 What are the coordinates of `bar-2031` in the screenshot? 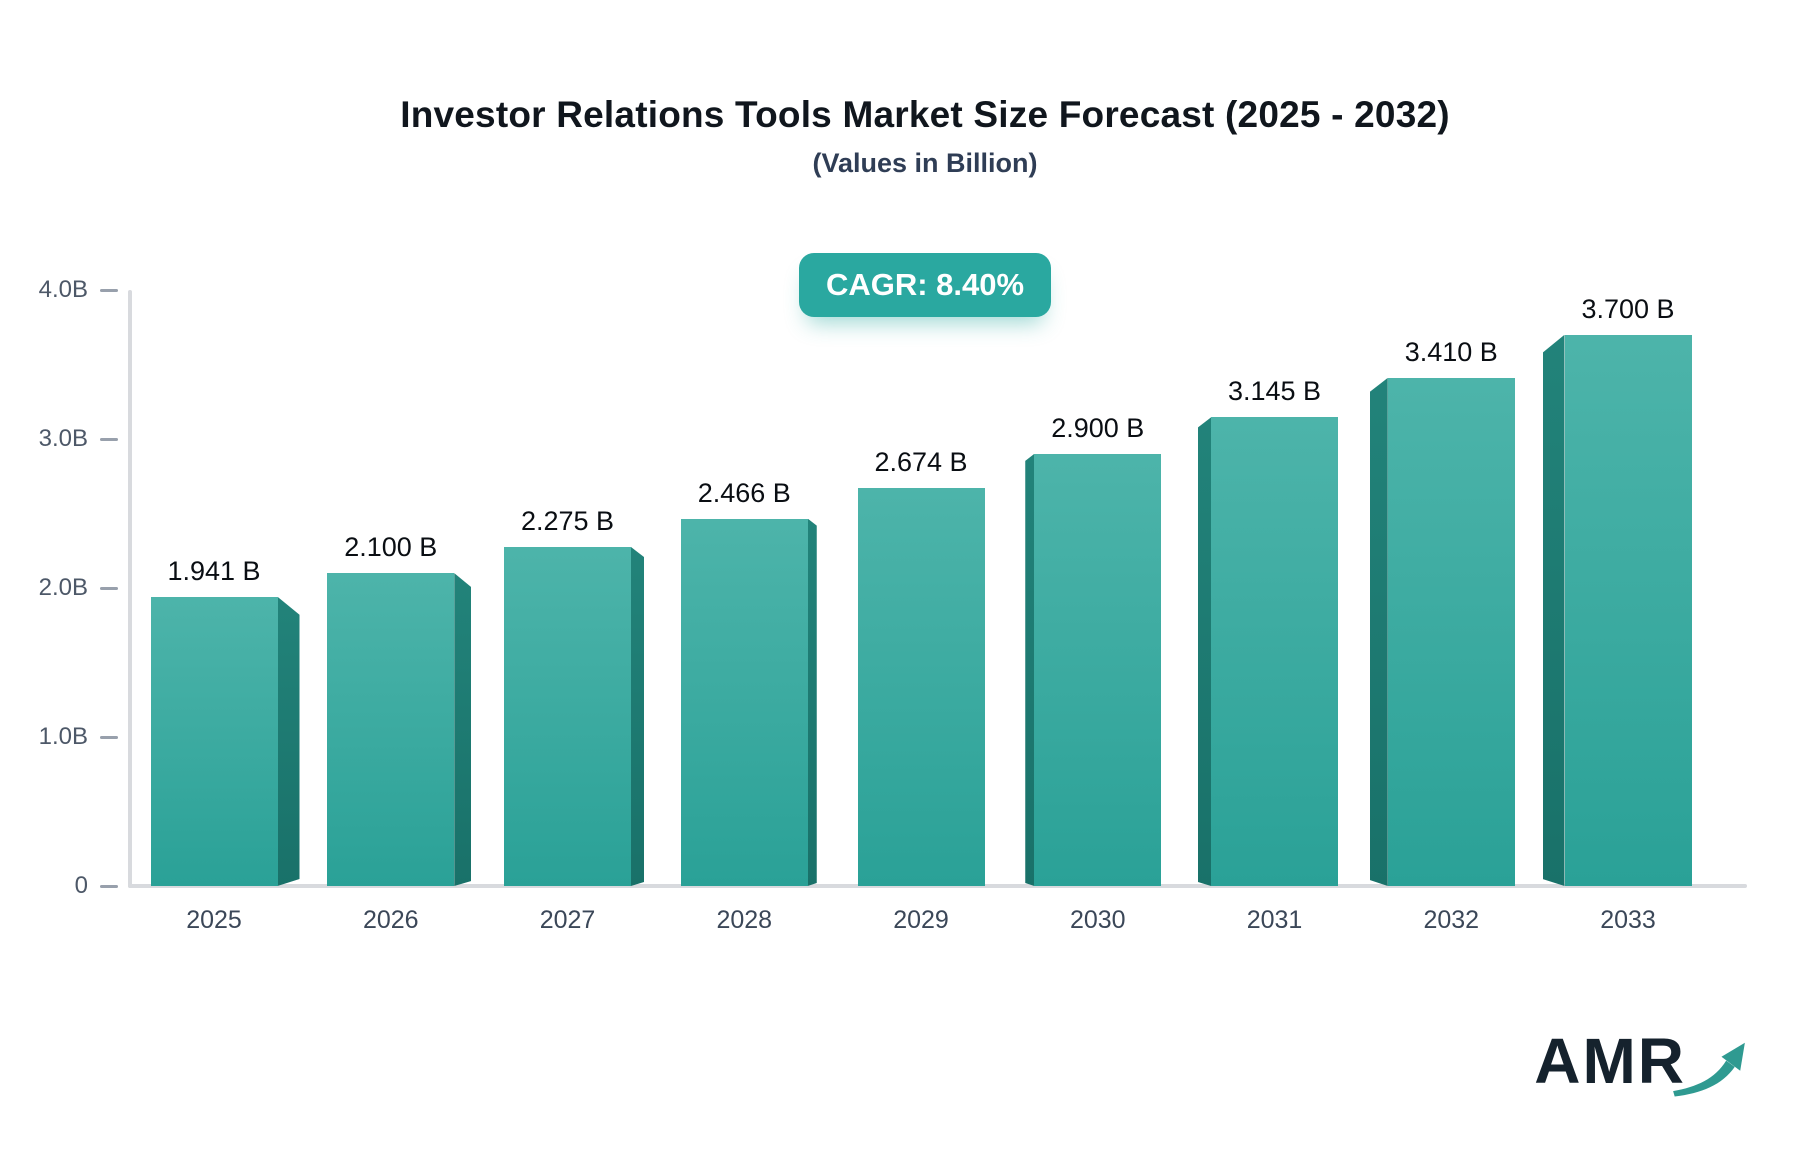 It's located at (1274, 651).